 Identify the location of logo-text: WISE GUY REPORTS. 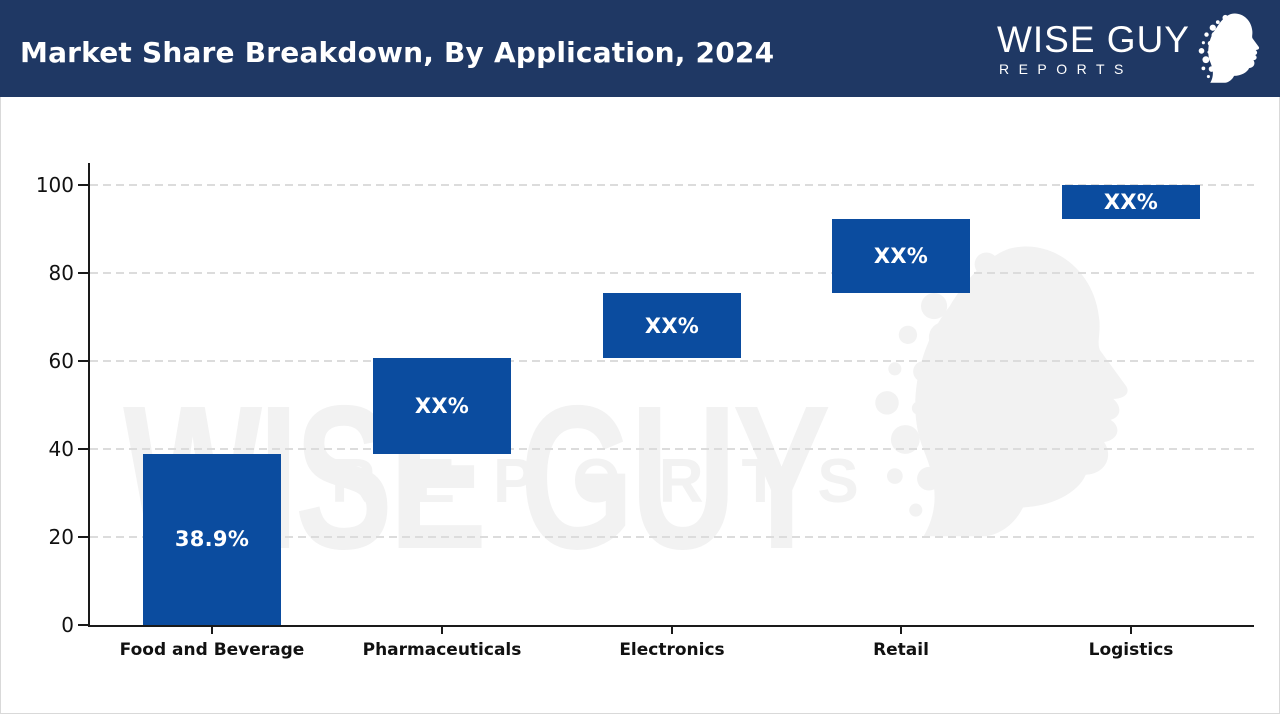
(1093, 49).